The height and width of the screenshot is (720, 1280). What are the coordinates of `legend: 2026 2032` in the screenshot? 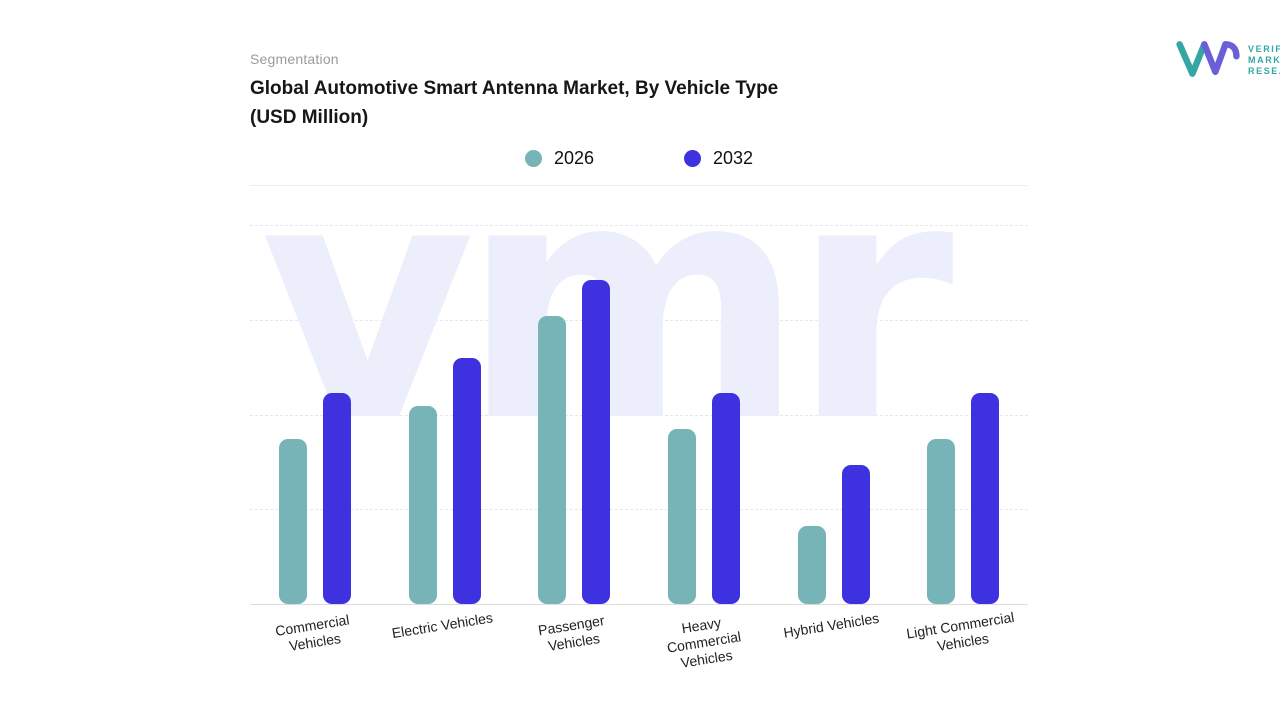 It's located at (639, 158).